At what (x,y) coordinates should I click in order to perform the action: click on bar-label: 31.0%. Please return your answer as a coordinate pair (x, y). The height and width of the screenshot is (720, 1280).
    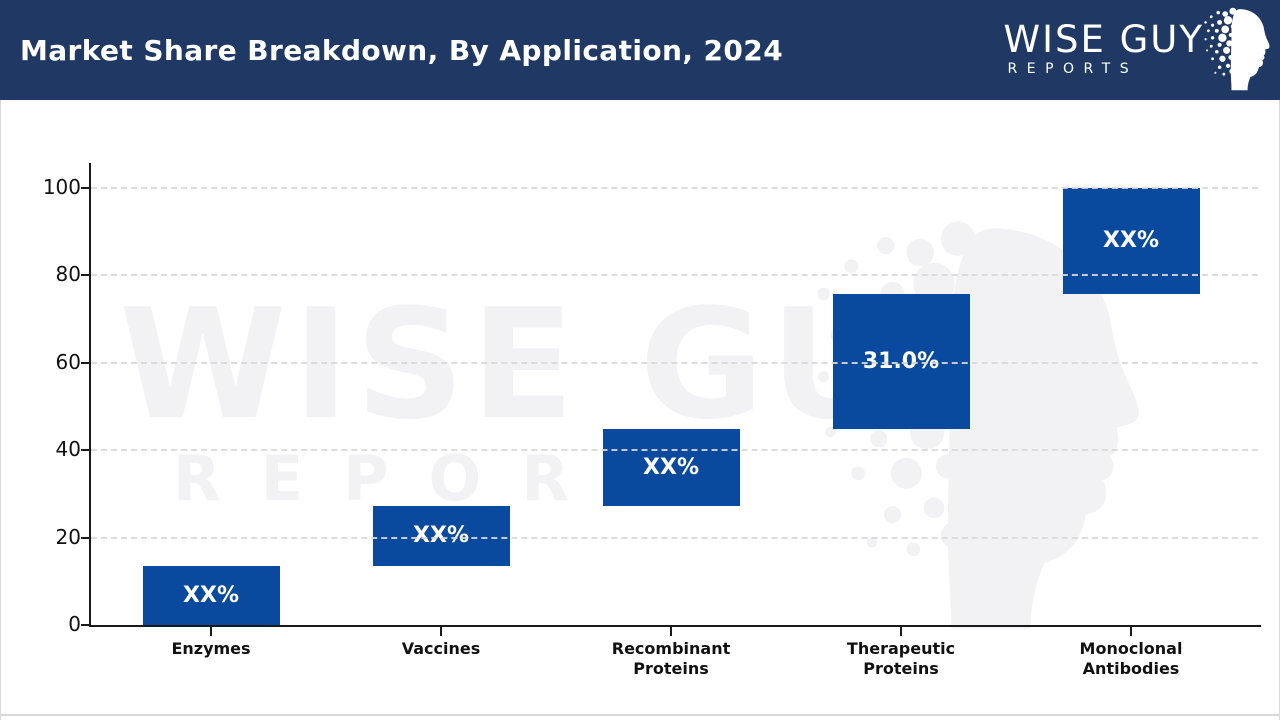
    Looking at the image, I should click on (901, 361).